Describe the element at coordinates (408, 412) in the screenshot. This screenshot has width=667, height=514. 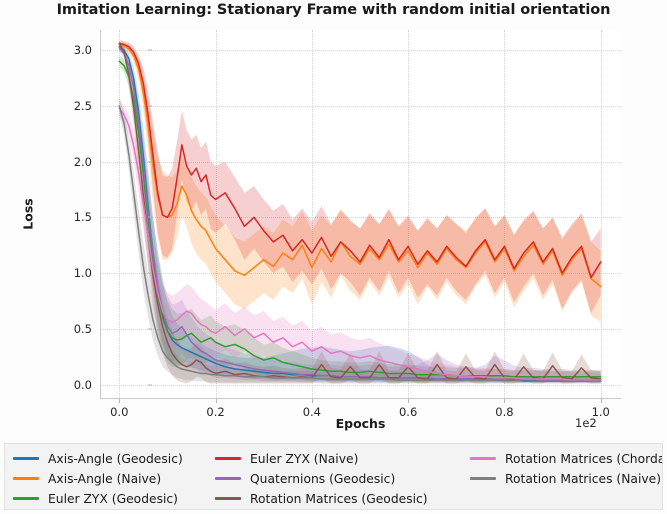
I see `x-tick-label: 0.6` at that location.